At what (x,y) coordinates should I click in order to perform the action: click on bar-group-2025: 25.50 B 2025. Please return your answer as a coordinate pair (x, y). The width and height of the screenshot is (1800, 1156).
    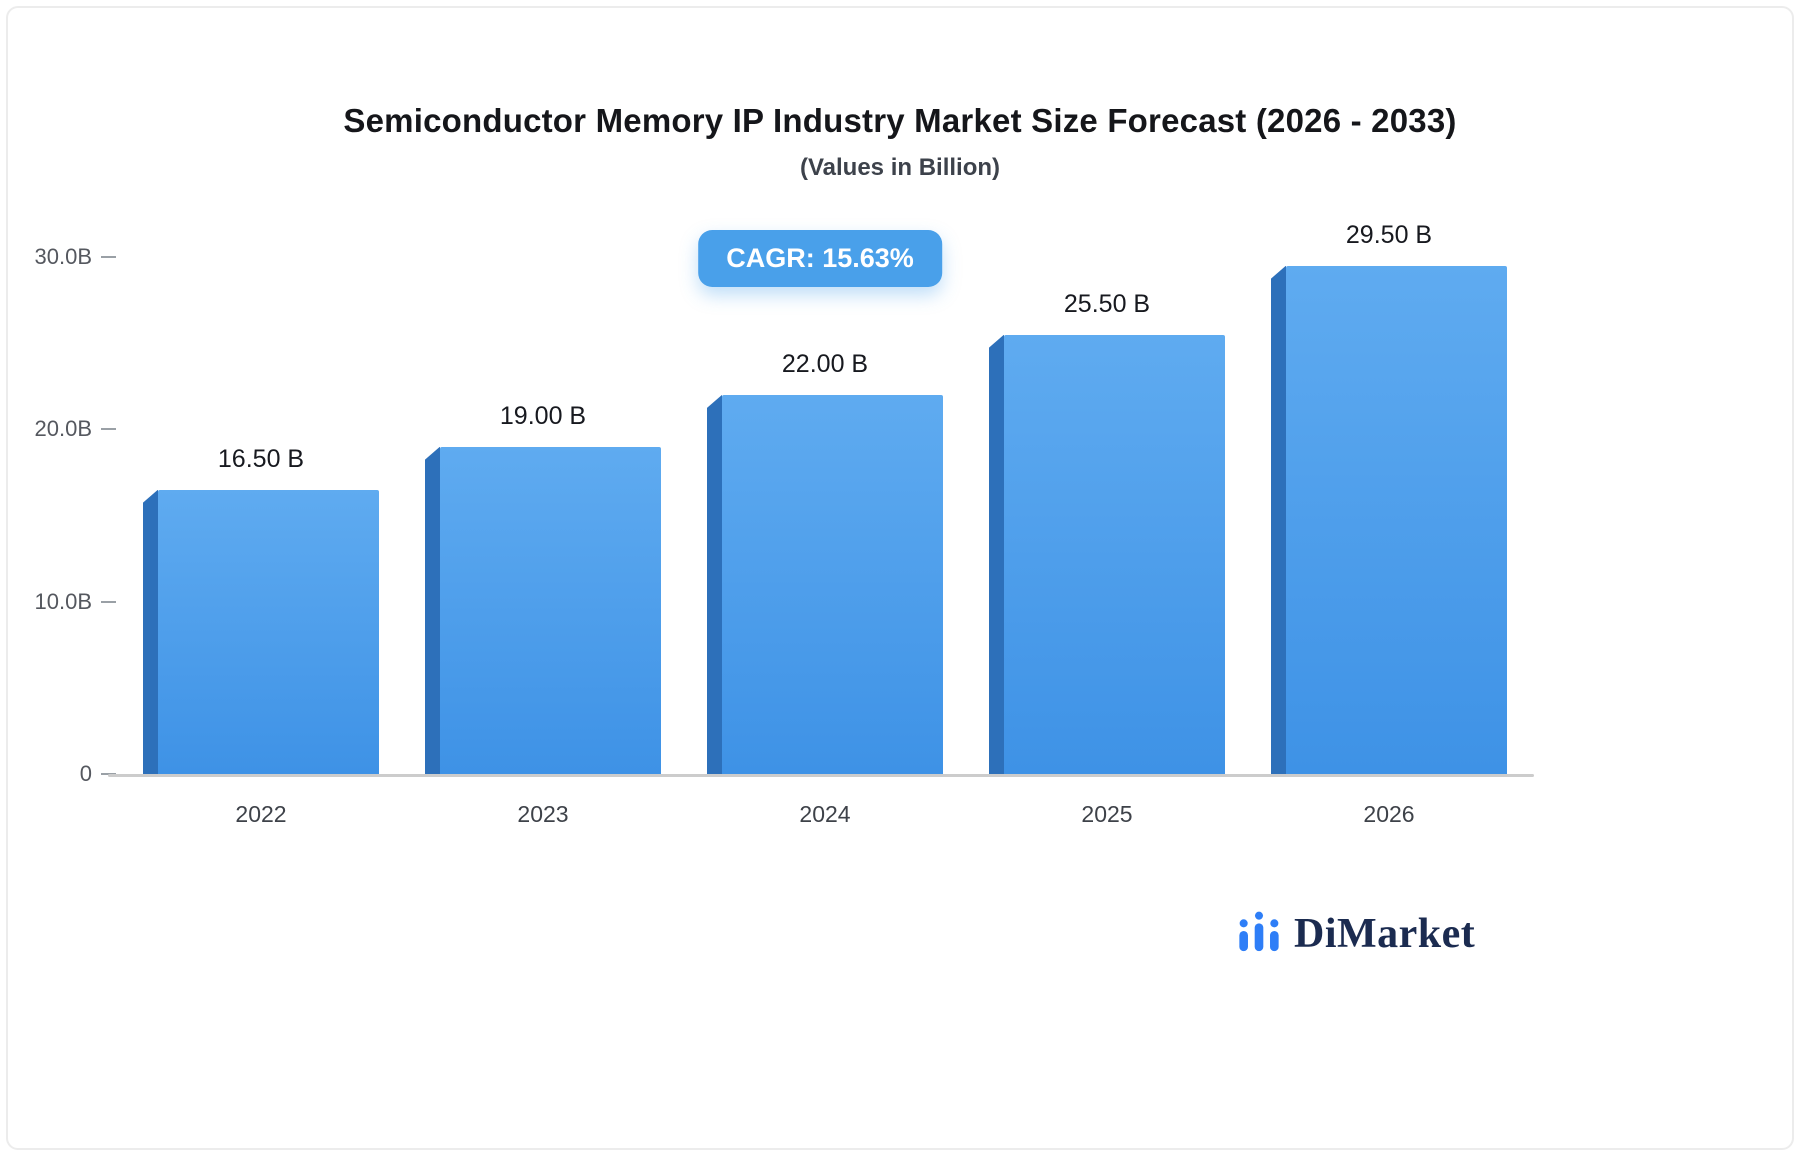
    Looking at the image, I should click on (1107, 558).